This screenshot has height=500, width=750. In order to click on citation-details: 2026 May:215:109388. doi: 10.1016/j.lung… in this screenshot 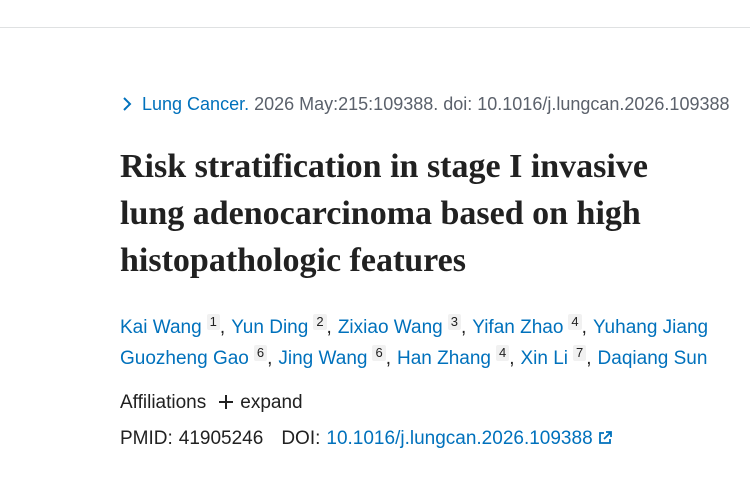, I will do `click(492, 104)`.